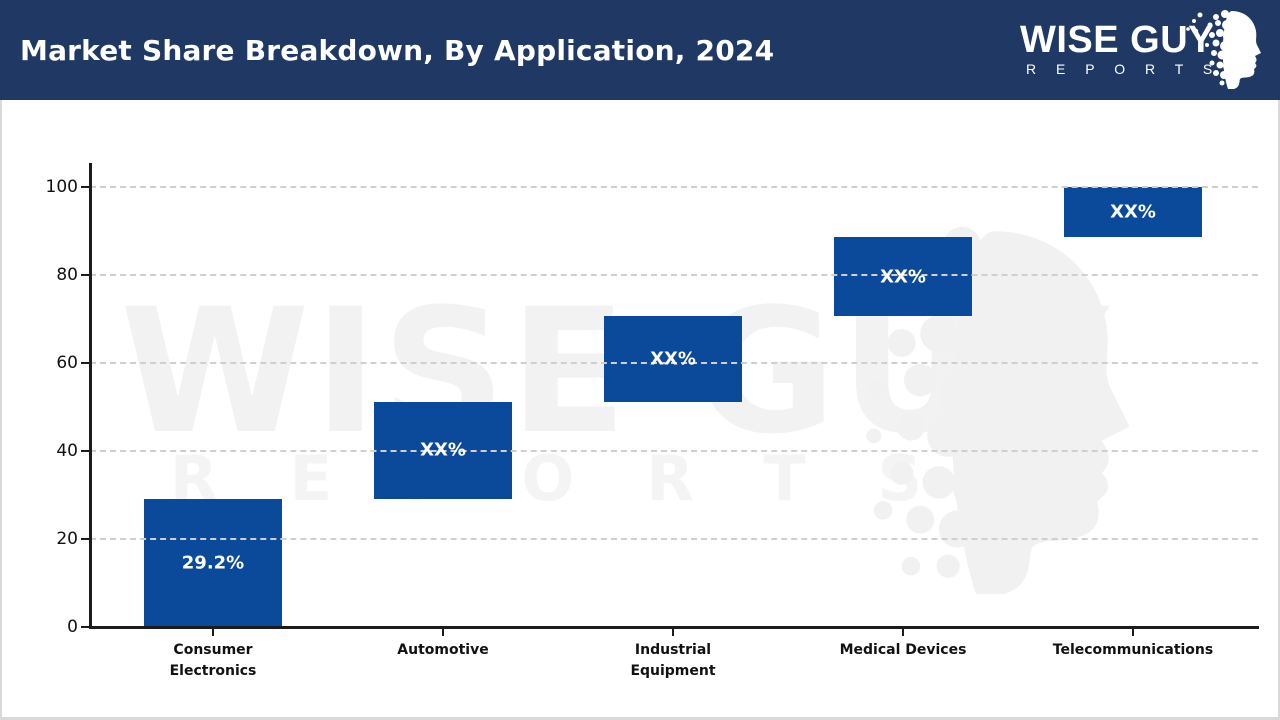 This screenshot has height=720, width=1280. What do you see at coordinates (67, 363) in the screenshot?
I see `y-tick-label: 60` at bounding box center [67, 363].